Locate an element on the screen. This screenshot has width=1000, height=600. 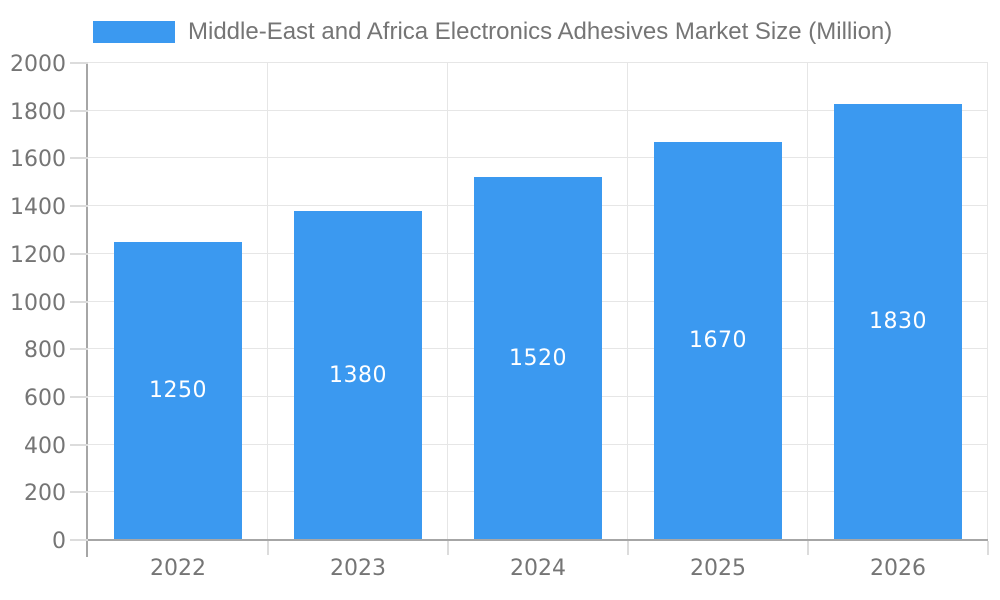
bar-value-label: 1380 is located at coordinates (358, 375).